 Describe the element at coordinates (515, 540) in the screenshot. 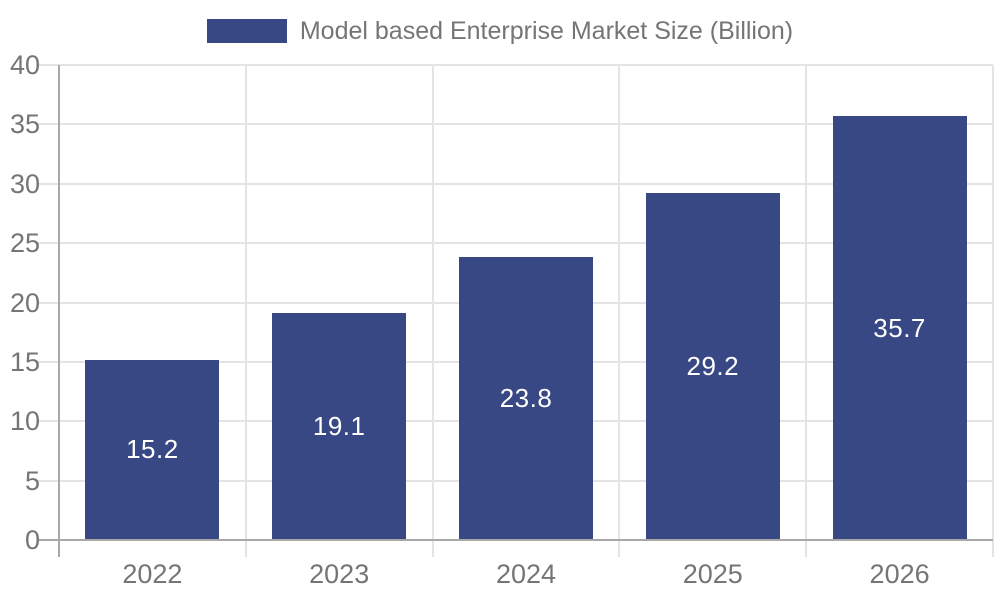

I see `x-axis-line` at that location.